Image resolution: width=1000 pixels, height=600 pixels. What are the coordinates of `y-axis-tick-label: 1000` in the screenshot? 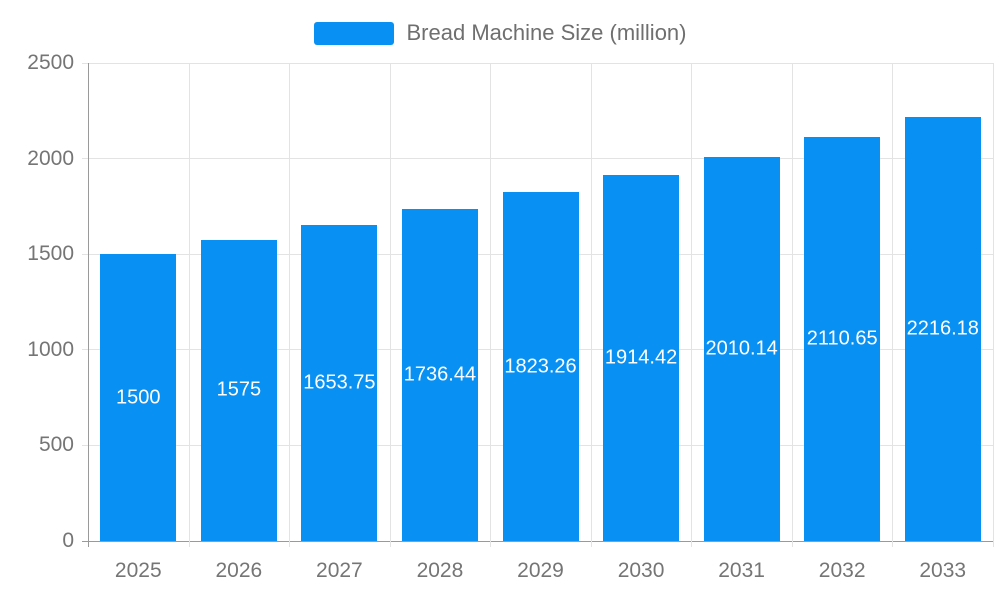 It's located at (50, 349).